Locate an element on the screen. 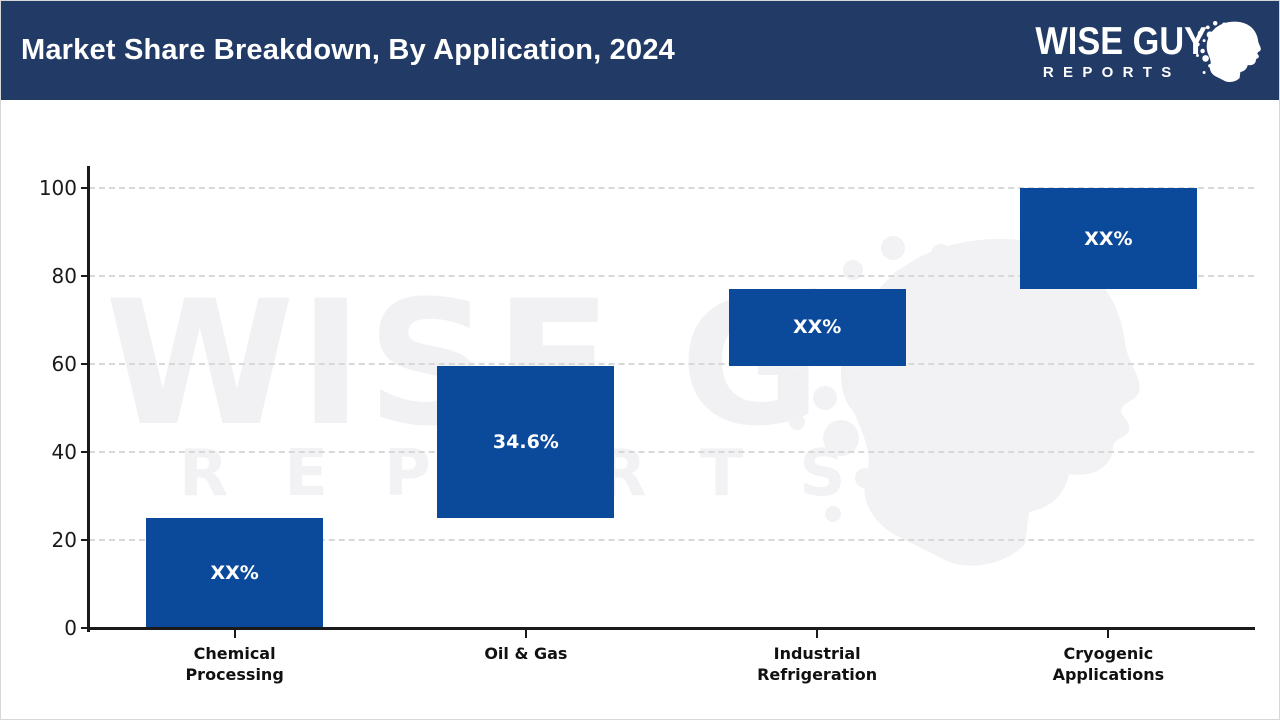 The width and height of the screenshot is (1280, 720). x-axis-line is located at coordinates (671, 628).